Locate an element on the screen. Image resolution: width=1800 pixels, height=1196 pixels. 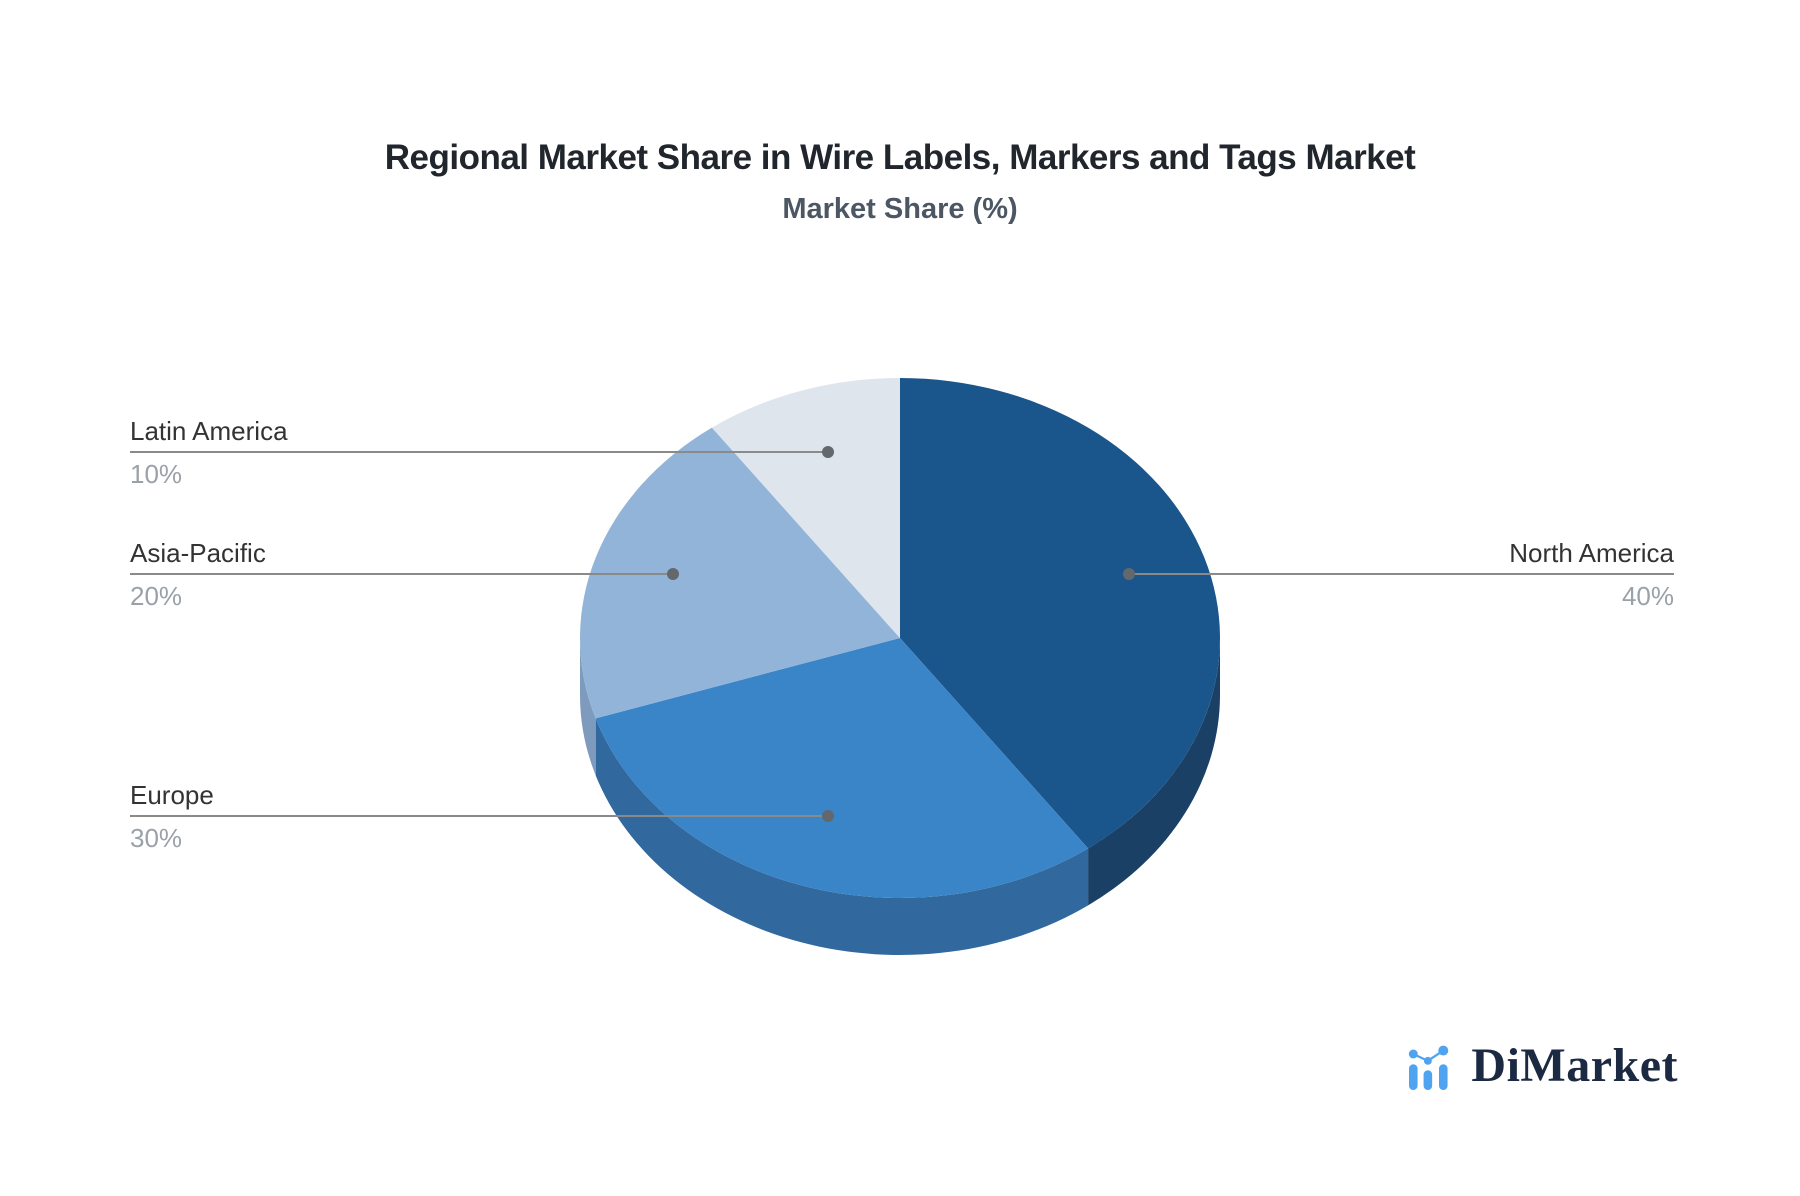
leader-dot-latin-america is located at coordinates (828, 452).